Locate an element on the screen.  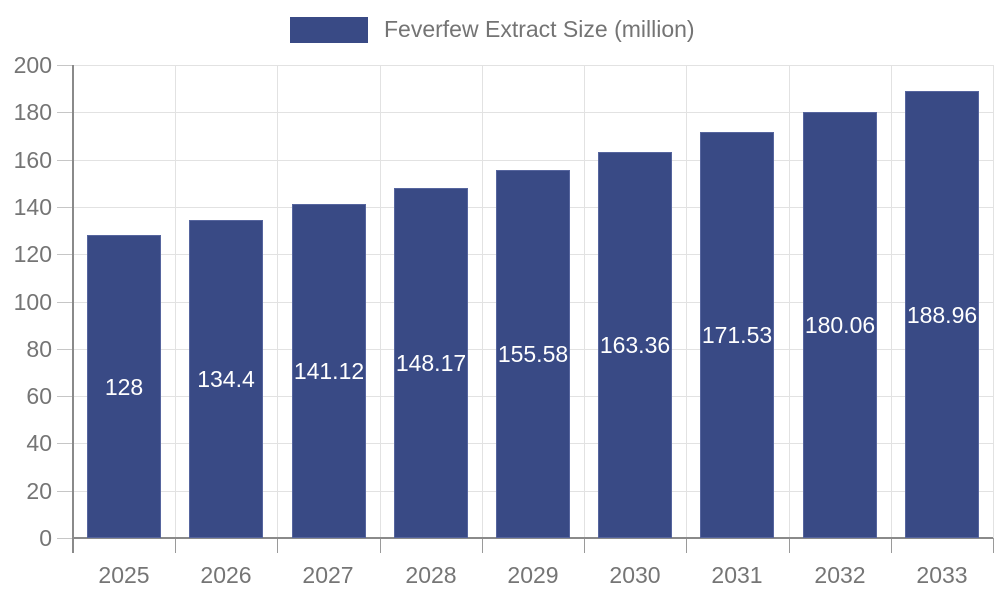
bar-value-label: 141.12 is located at coordinates (329, 371).